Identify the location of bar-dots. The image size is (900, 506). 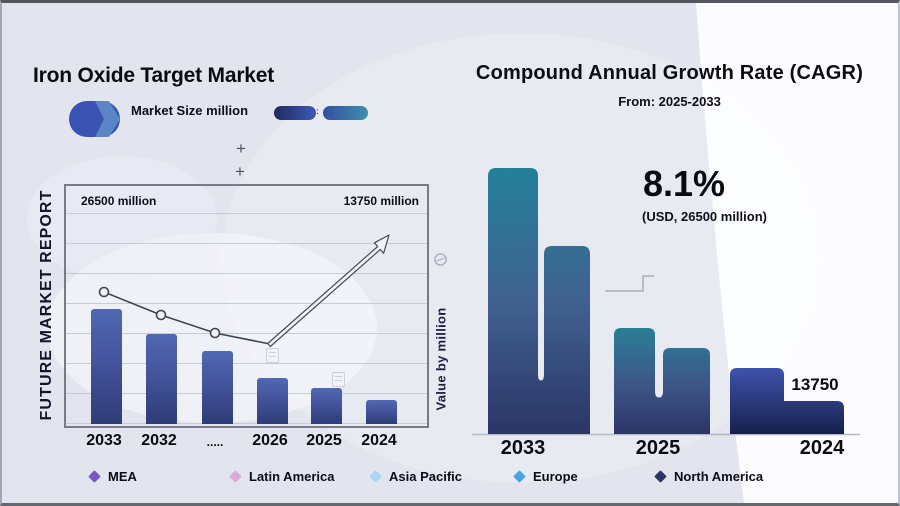
(217, 387).